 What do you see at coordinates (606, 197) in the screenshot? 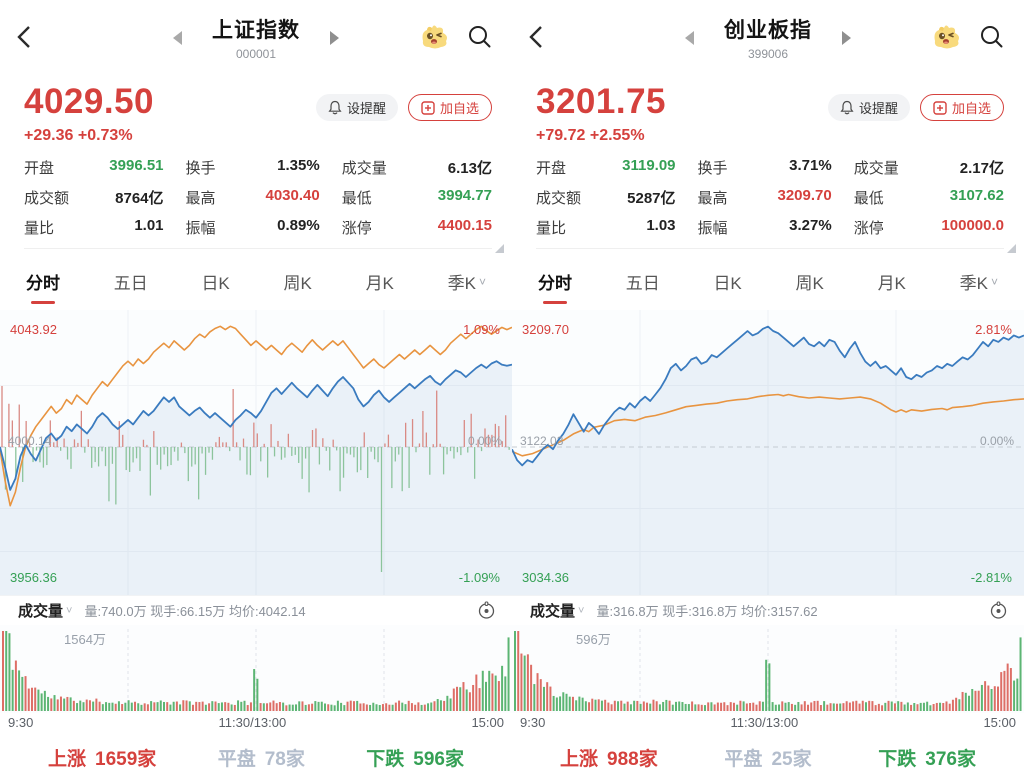
I see `stat-cell: 成交额 5287亿` at bounding box center [606, 197].